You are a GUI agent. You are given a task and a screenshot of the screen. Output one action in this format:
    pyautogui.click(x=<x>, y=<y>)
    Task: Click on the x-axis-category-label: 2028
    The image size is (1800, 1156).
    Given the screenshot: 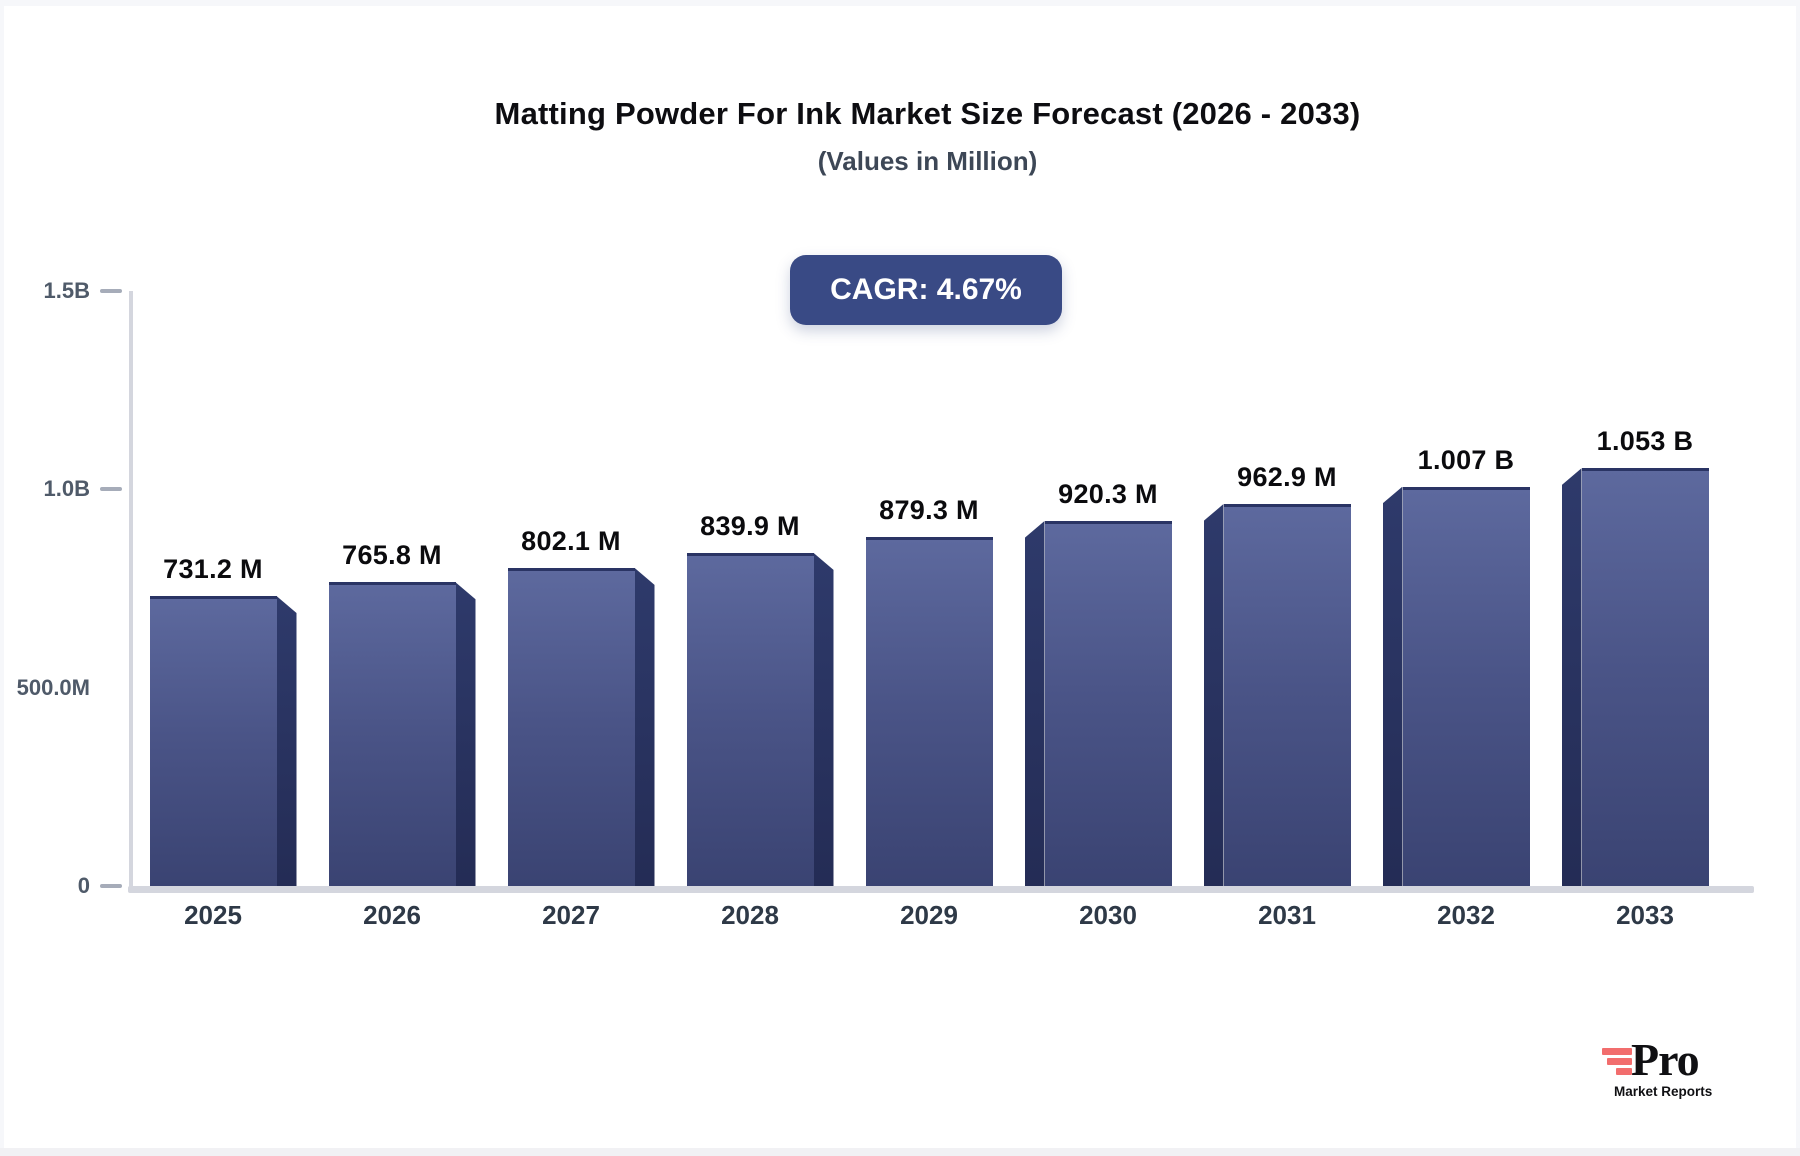 What is the action you would take?
    pyautogui.click(x=750, y=915)
    